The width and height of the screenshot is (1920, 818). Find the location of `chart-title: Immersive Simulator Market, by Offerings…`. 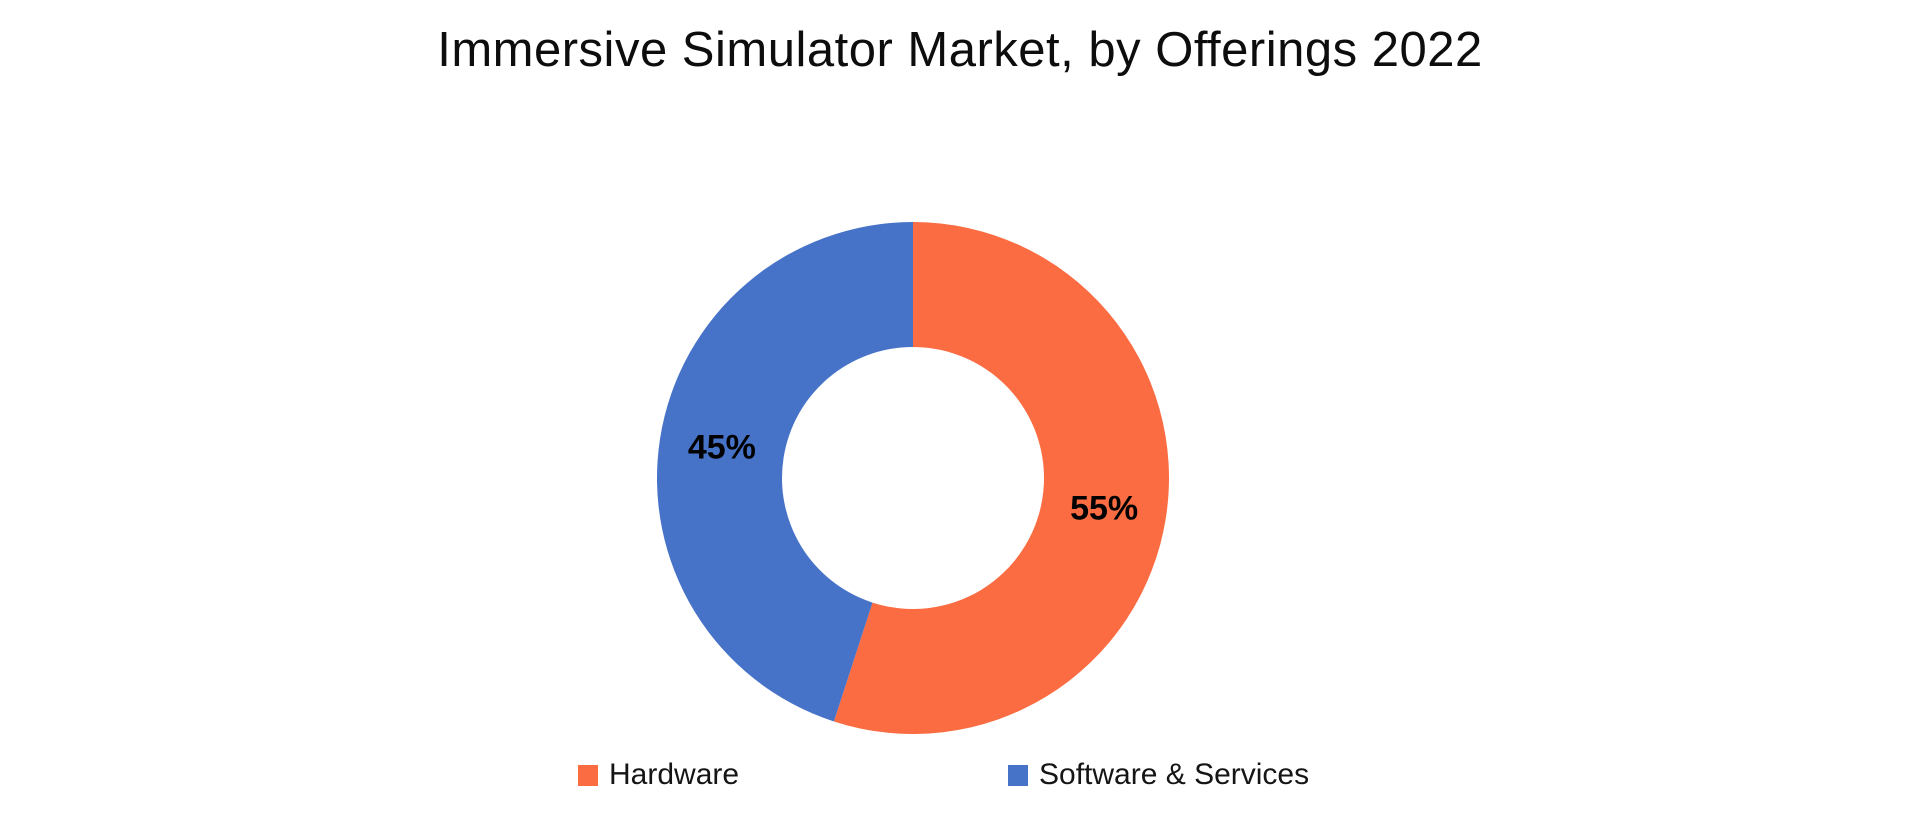

chart-title: Immersive Simulator Market, by Offerings… is located at coordinates (960, 50).